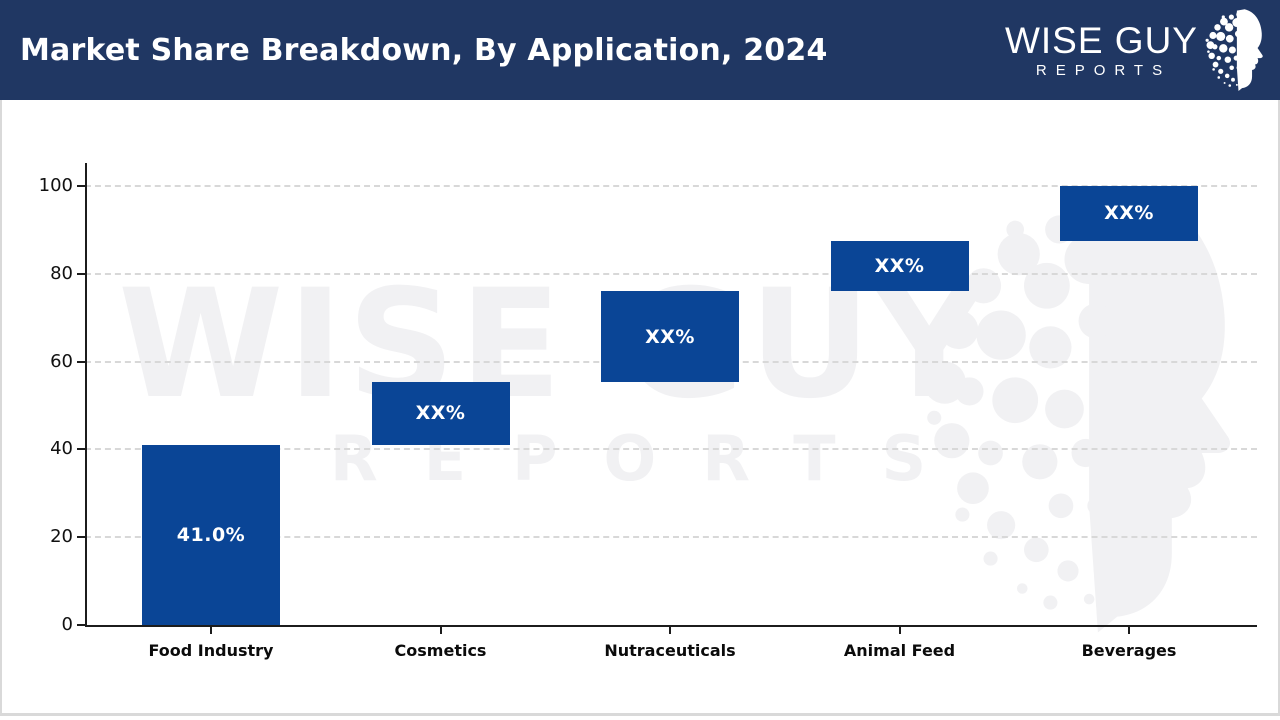 The height and width of the screenshot is (720, 1280). I want to click on x-axis, so click(671, 626).